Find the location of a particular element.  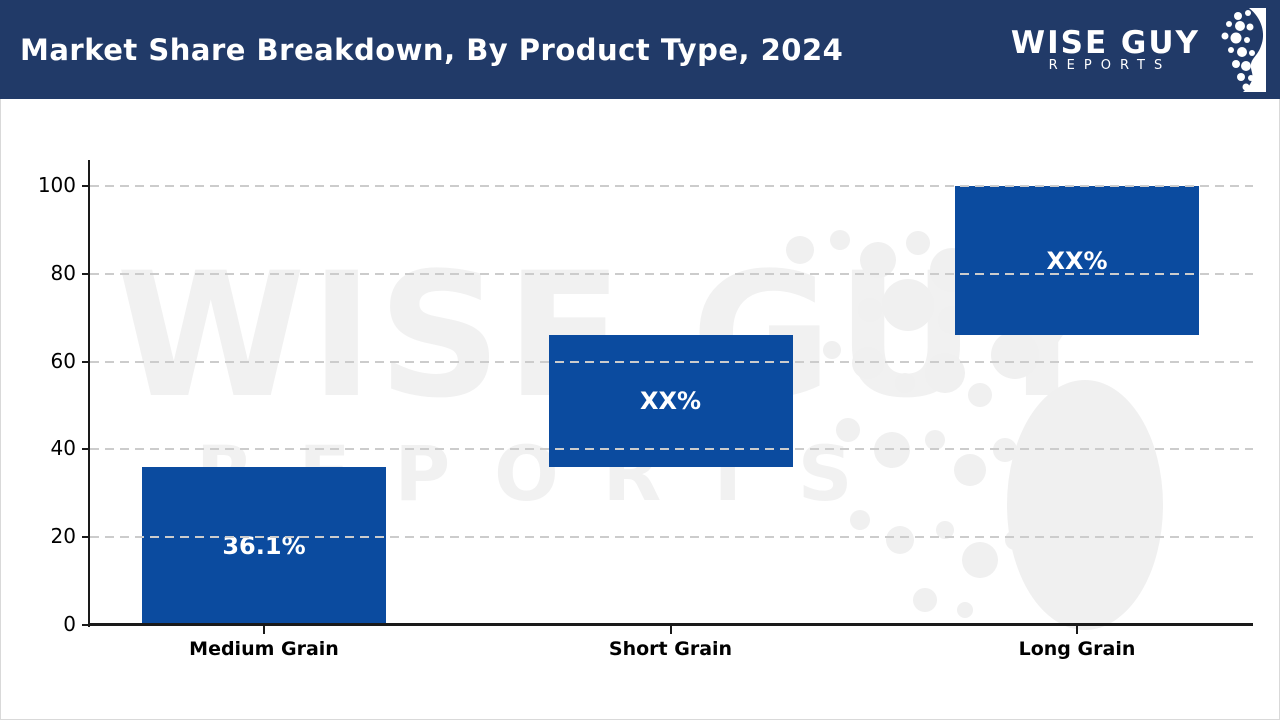

y-axis-spine is located at coordinates (89, 393).